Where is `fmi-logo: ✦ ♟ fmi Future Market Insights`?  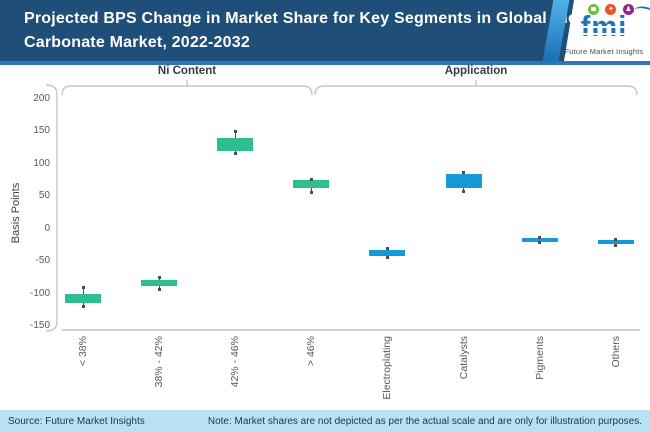
fmi-logo: ✦ ♟ fmi Future Market Insights is located at coordinates (607, 30).